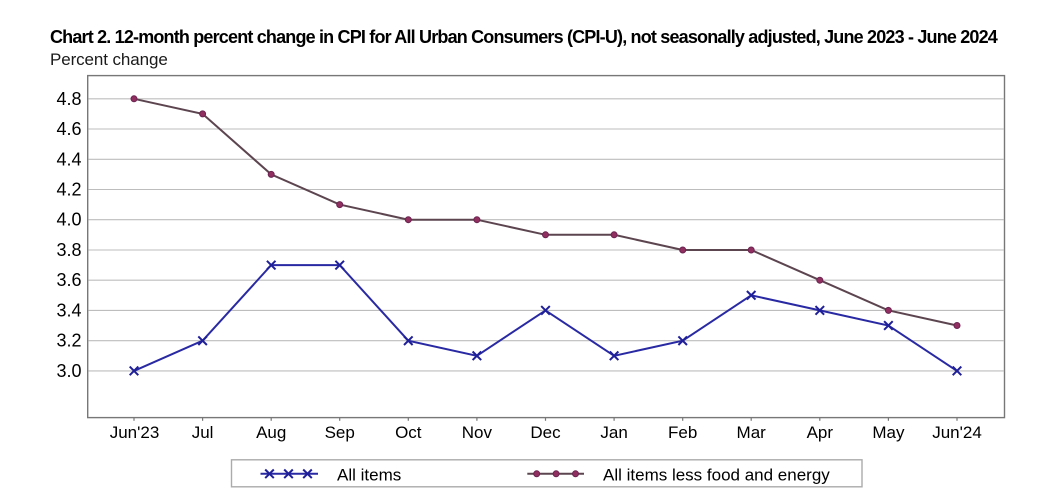  I want to click on svg-text: Dec, so click(545, 432).